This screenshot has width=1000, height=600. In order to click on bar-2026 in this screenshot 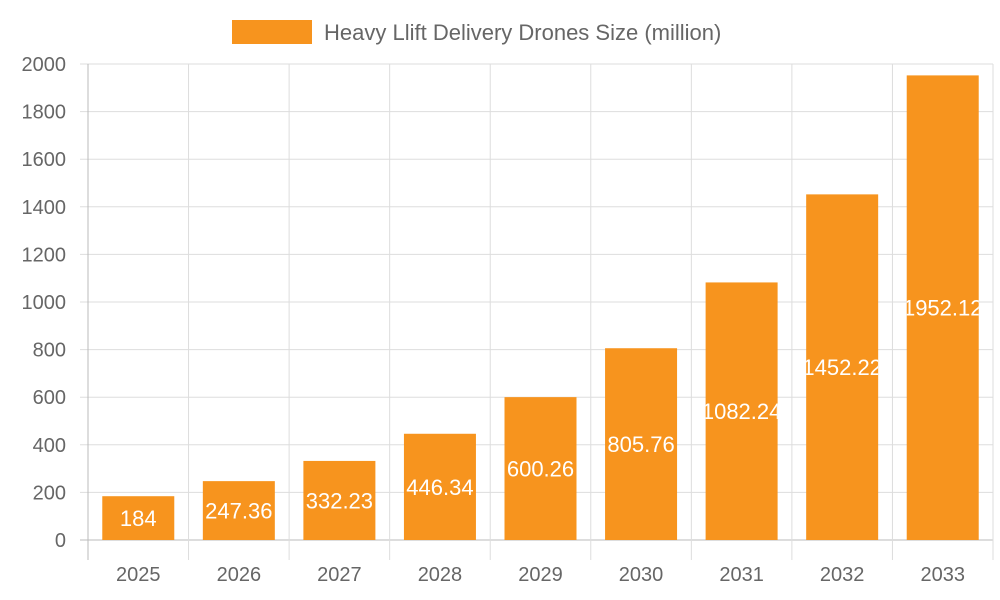, I will do `click(238, 510)`.